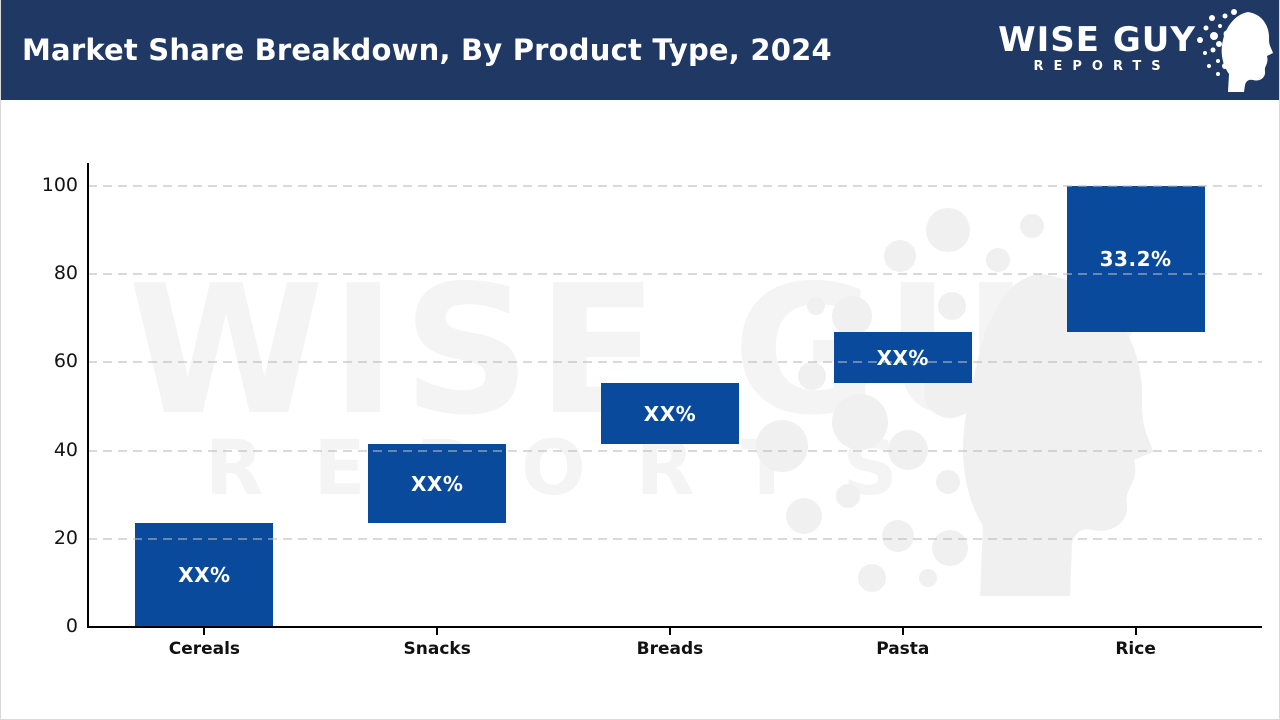 Image resolution: width=1280 pixels, height=720 pixels. Describe the element at coordinates (670, 631) in the screenshot. I see `xtick-mark-breads` at that location.